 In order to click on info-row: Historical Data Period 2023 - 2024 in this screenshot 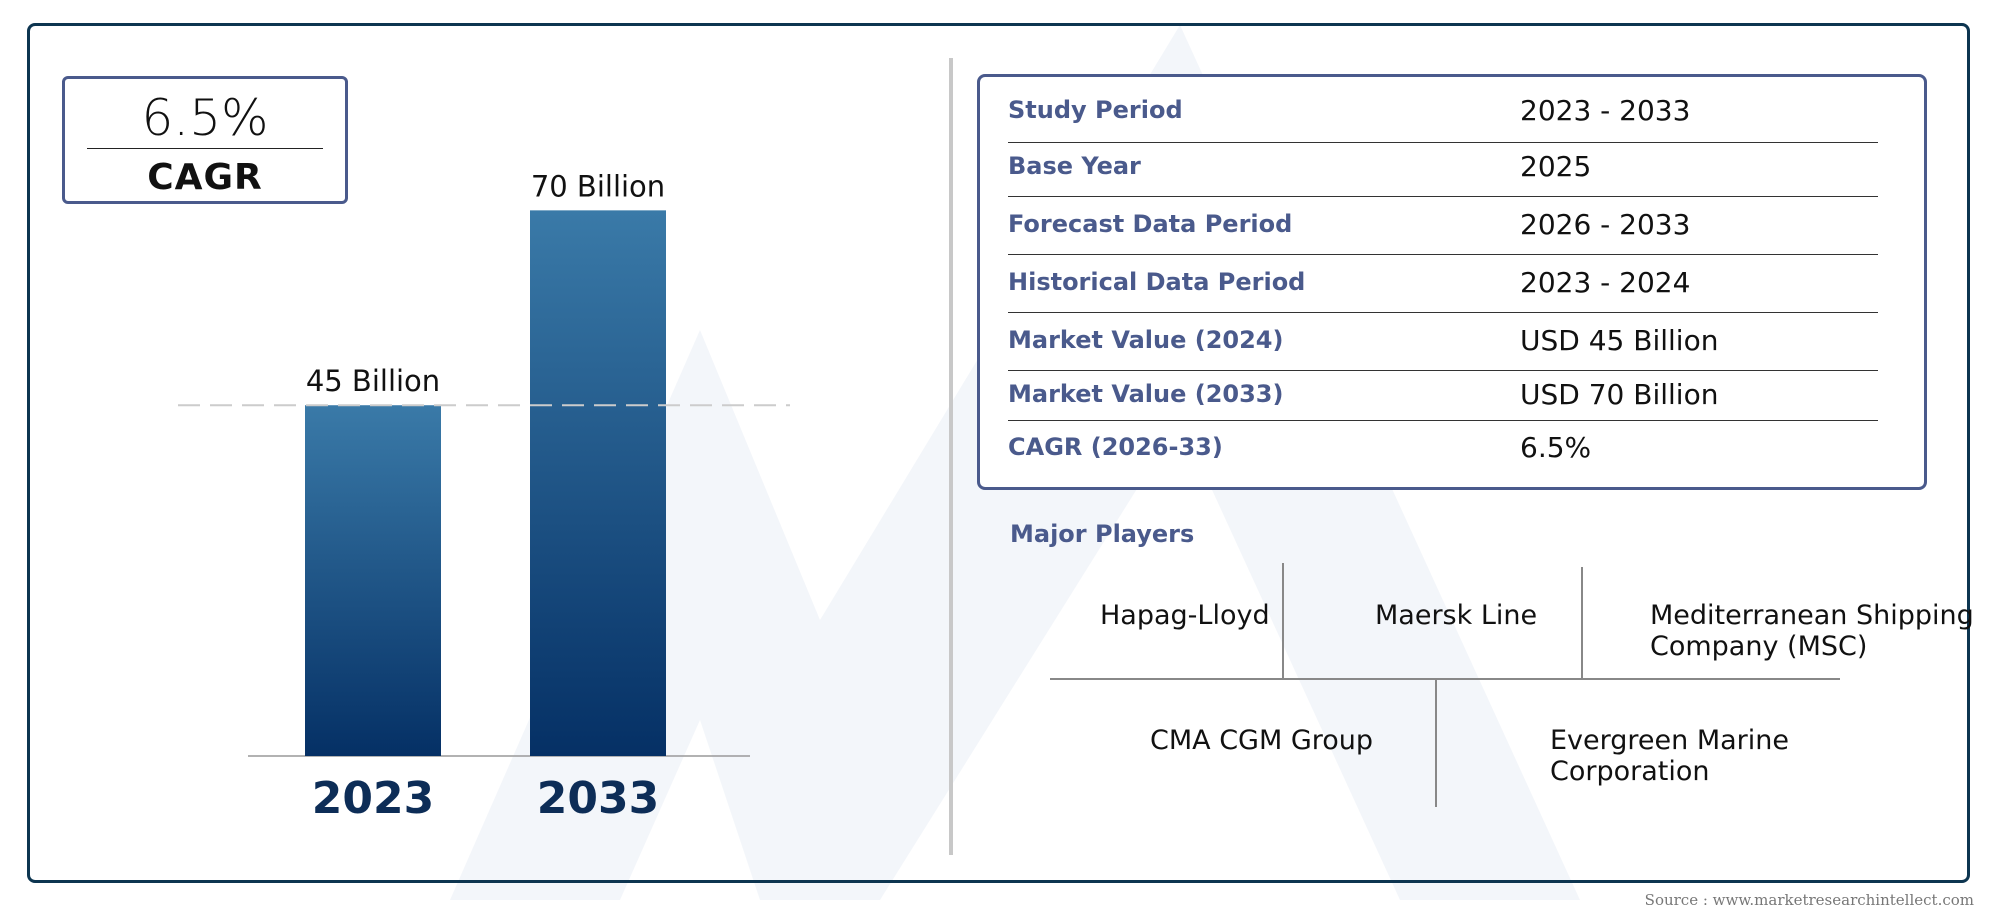, I will do `click(1443, 284)`.